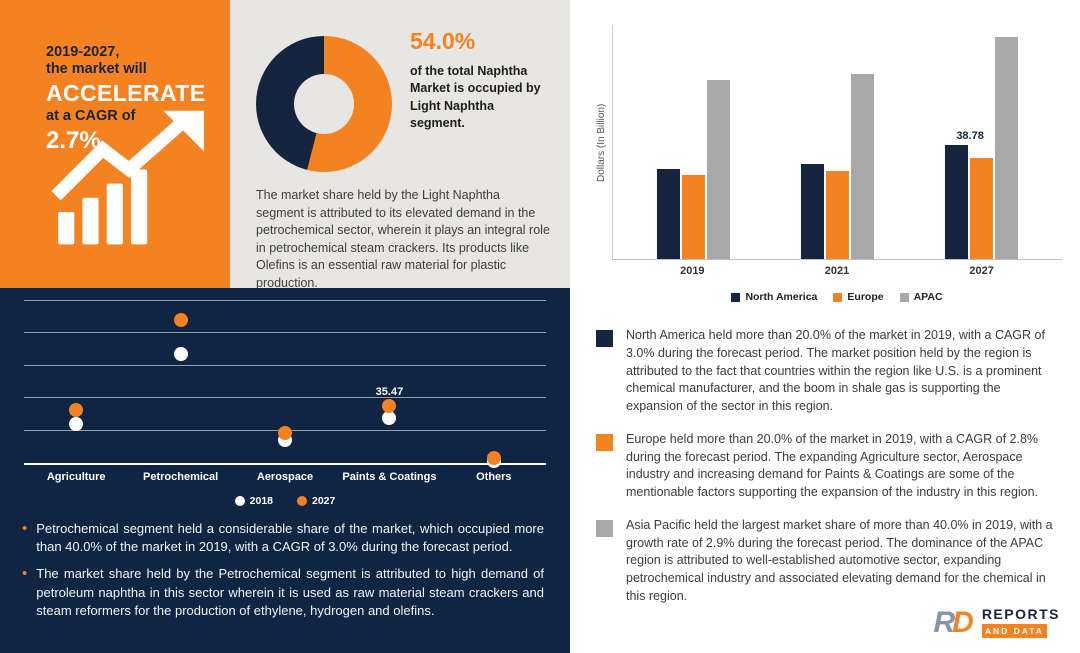 The height and width of the screenshot is (653, 1080). Describe the element at coordinates (180, 320) in the screenshot. I see `dot-2027-petrochemical` at that location.